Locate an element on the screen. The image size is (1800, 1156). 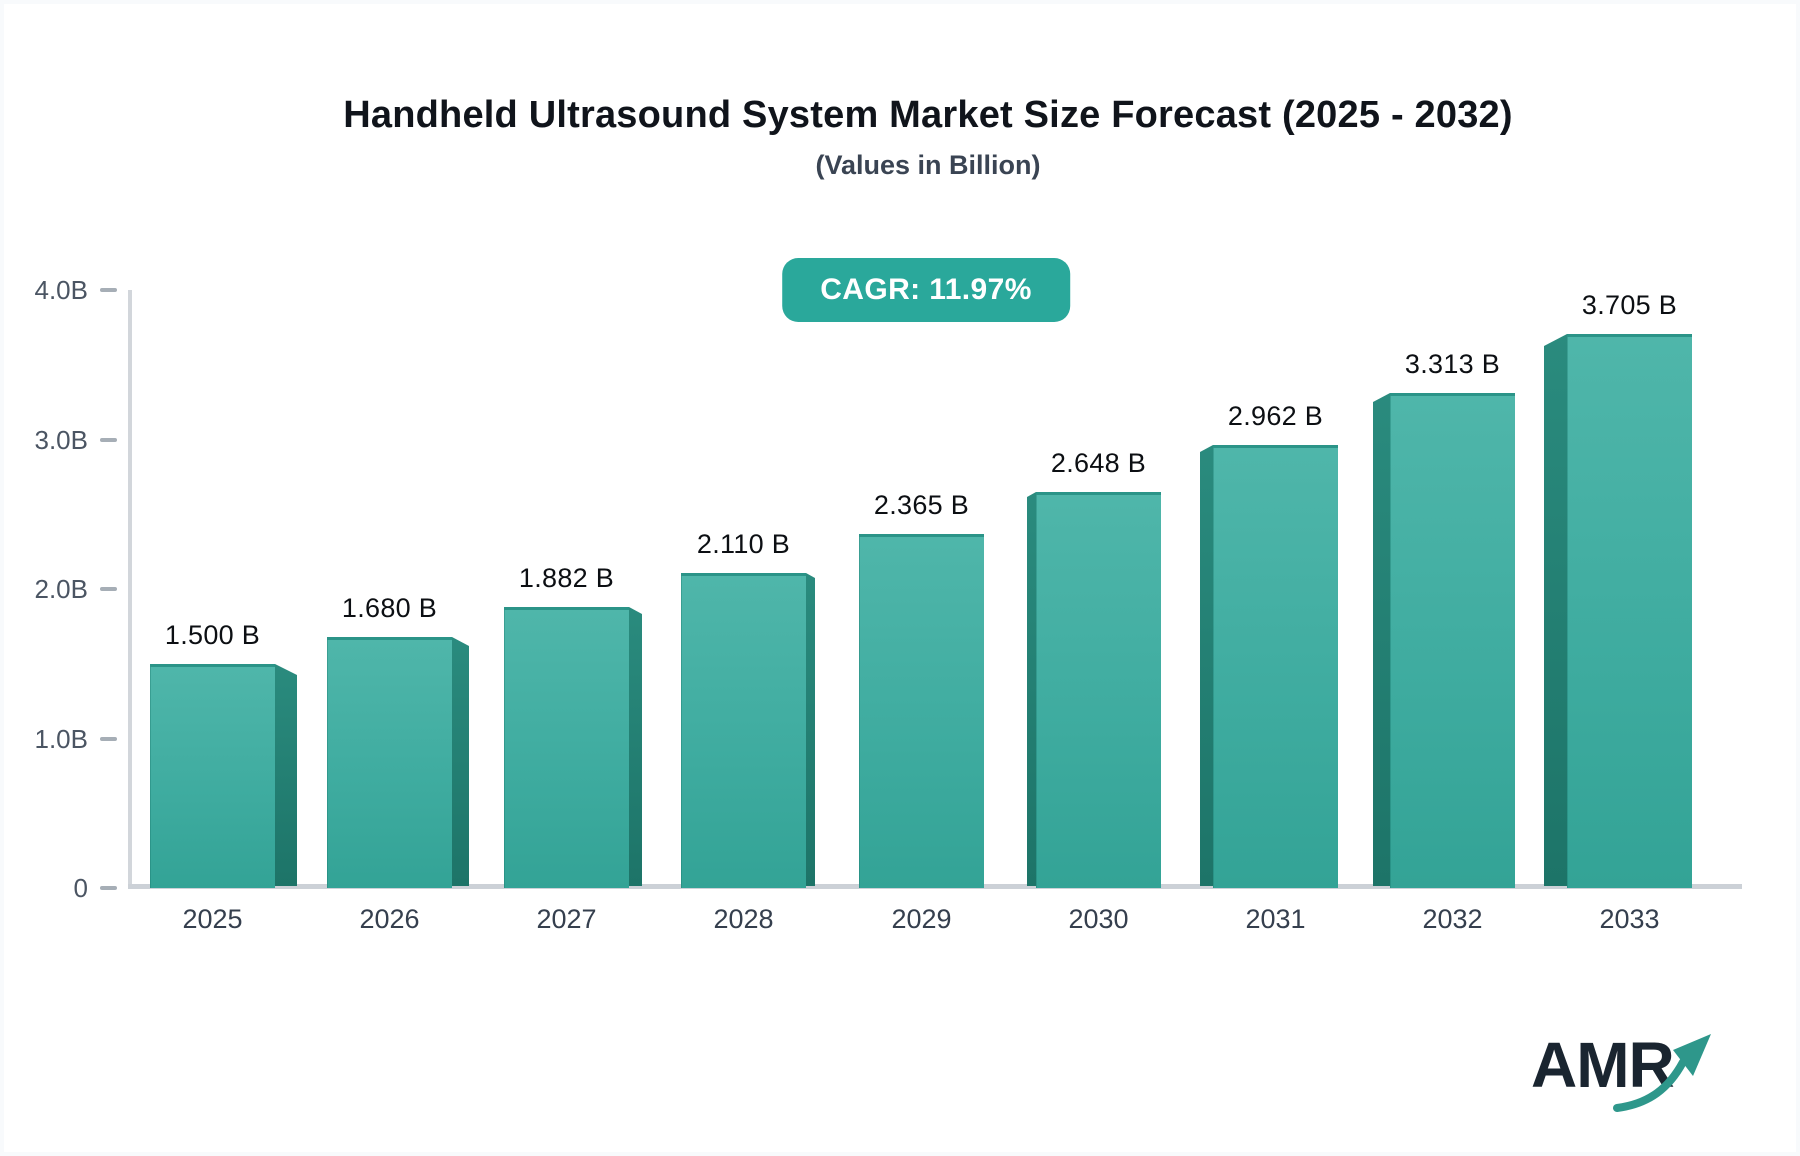
cagr-badge: CAGR: 11.97% is located at coordinates (926, 290).